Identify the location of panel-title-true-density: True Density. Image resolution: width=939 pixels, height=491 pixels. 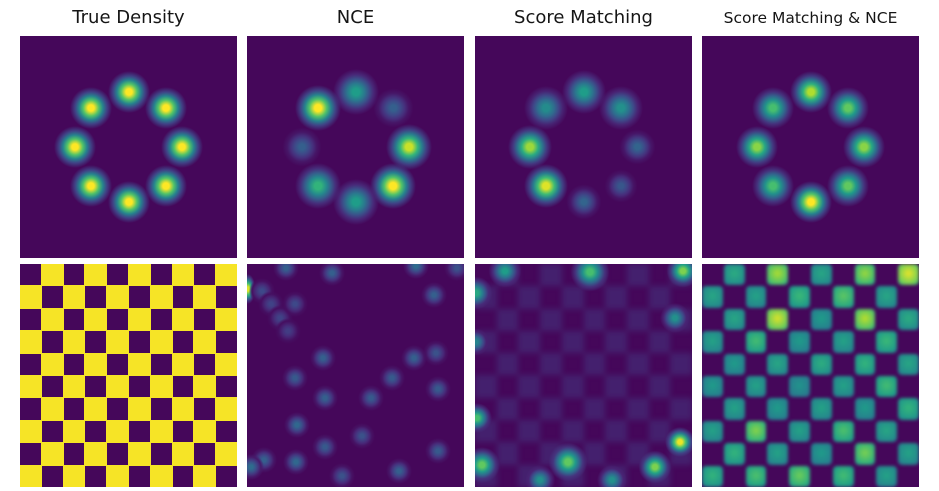
(128, 17).